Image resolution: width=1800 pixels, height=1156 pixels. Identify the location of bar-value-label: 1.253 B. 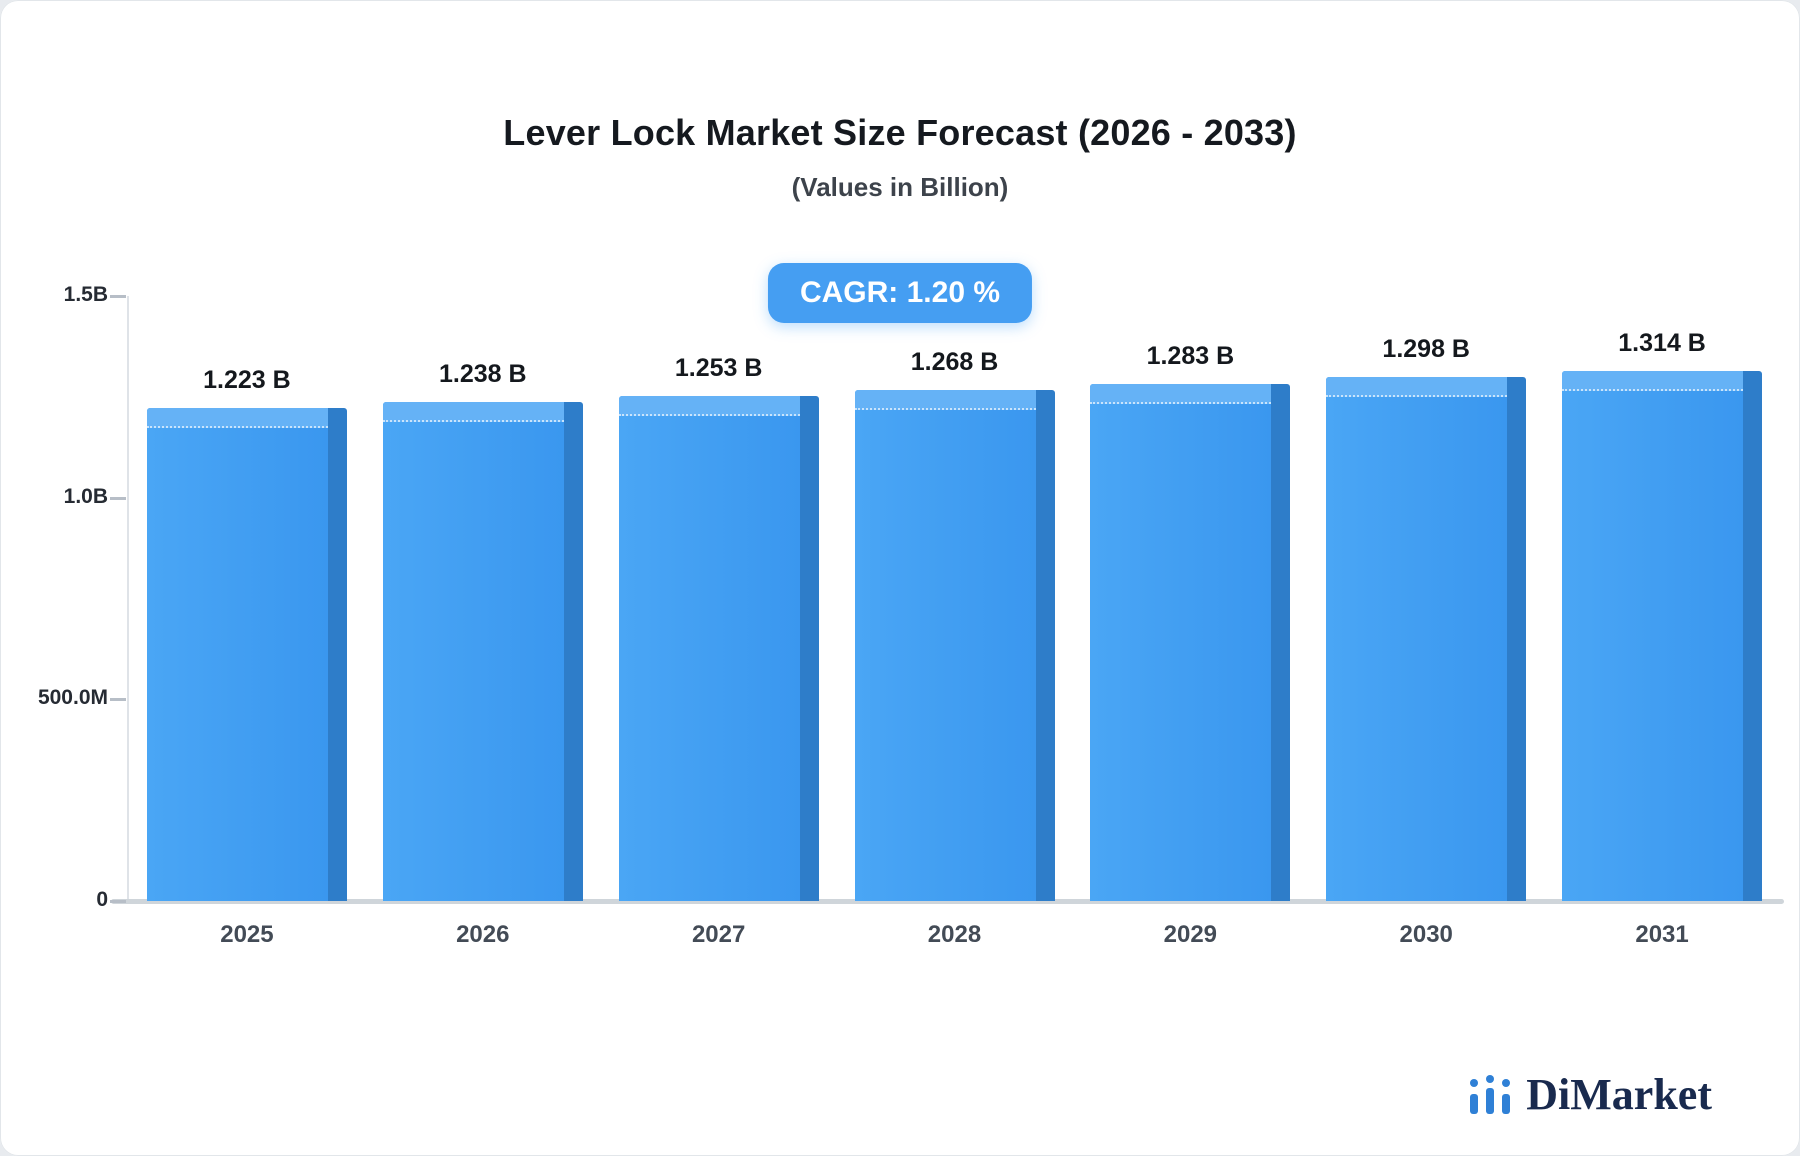
(718, 367).